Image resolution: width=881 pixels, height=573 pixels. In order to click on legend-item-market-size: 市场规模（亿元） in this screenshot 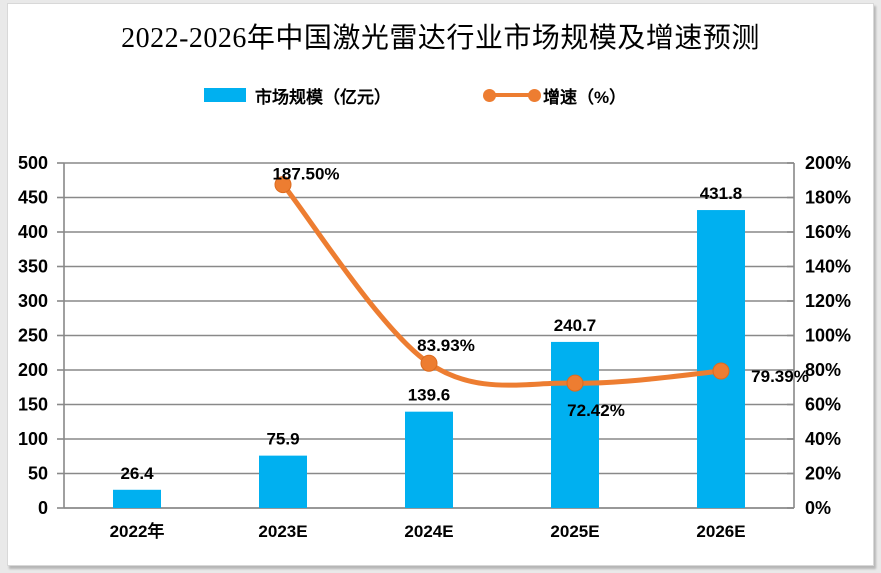, I will do `click(297, 95)`.